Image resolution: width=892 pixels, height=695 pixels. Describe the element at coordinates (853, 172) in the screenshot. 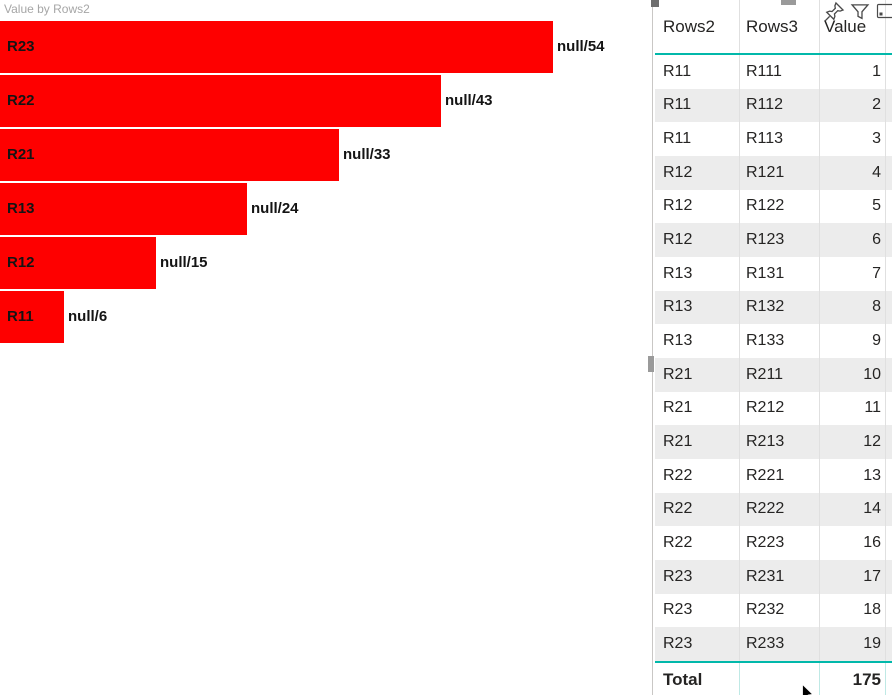

I see `table-cell: 4` at that location.